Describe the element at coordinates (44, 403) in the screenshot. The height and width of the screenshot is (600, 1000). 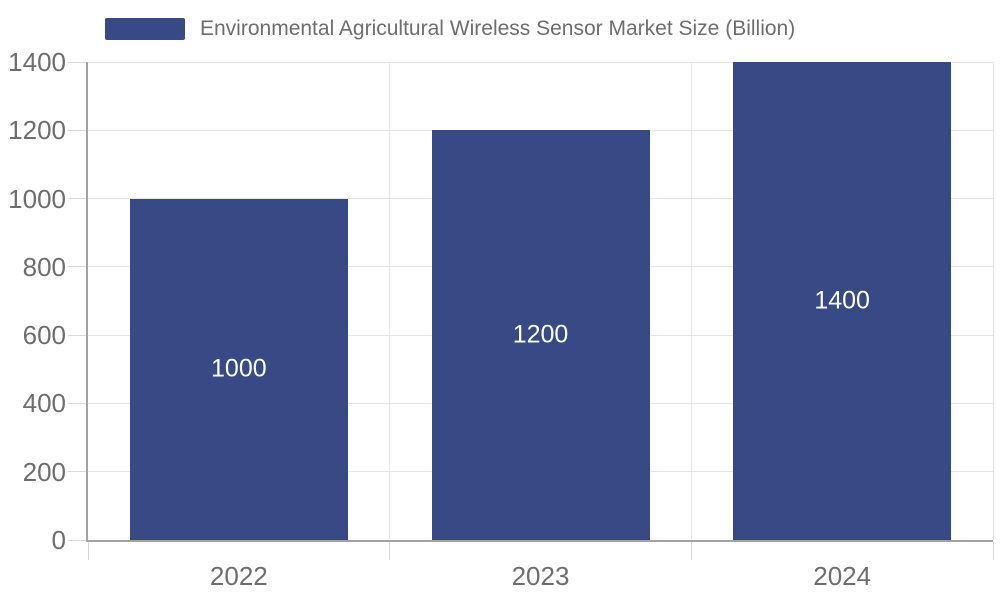
I see `y-tick-label: 400` at that location.